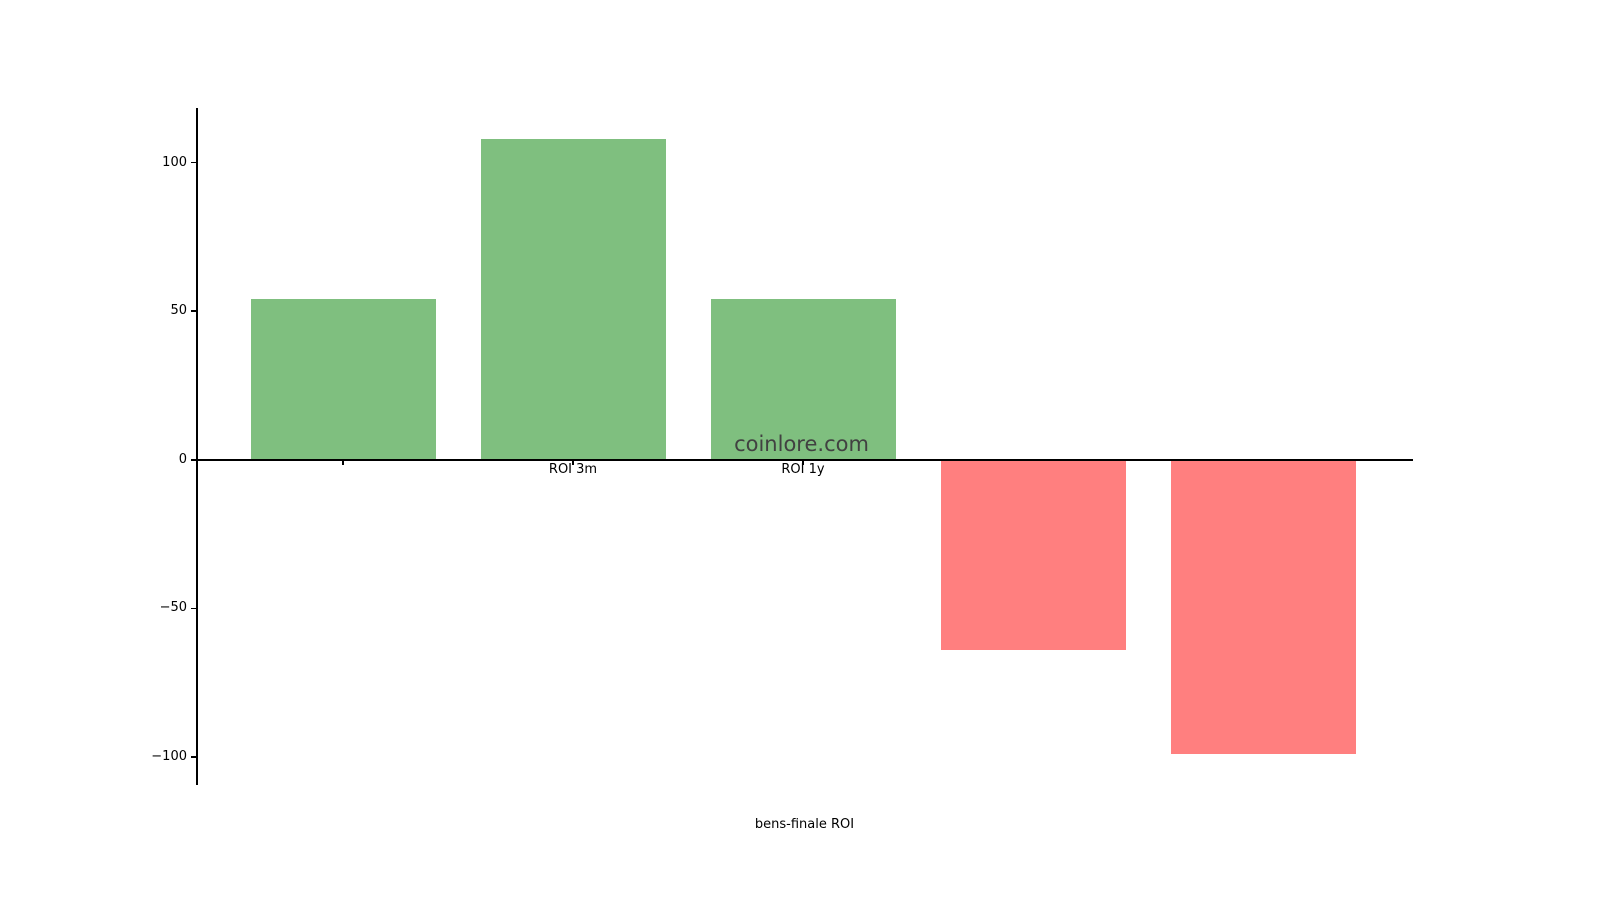 This screenshot has height=900, width=1600. What do you see at coordinates (573, 469) in the screenshot?
I see `x-tick-label: ROI 3m` at bounding box center [573, 469].